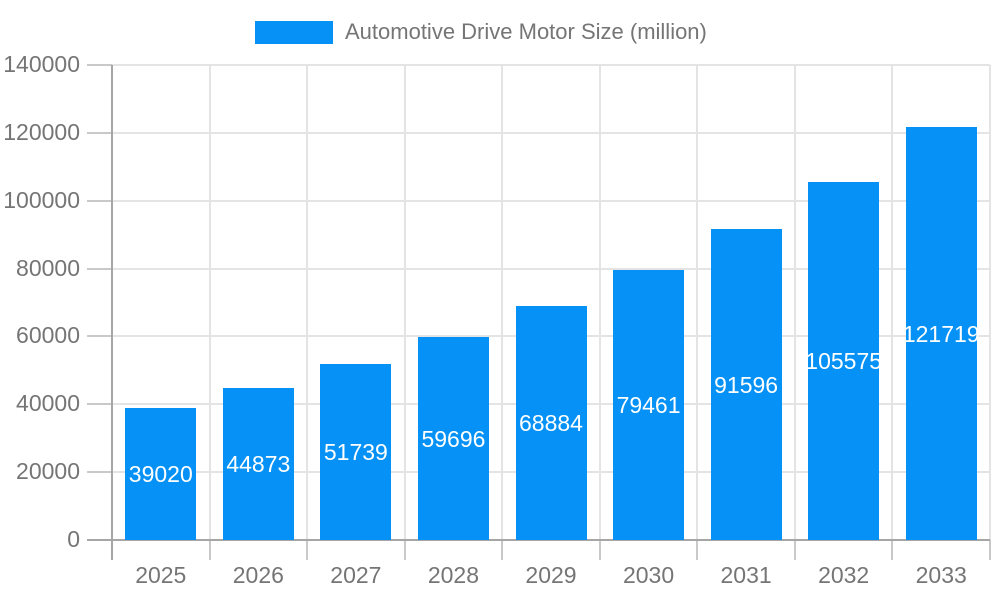  Describe the element at coordinates (112, 312) in the screenshot. I see `y-axis-line` at that location.